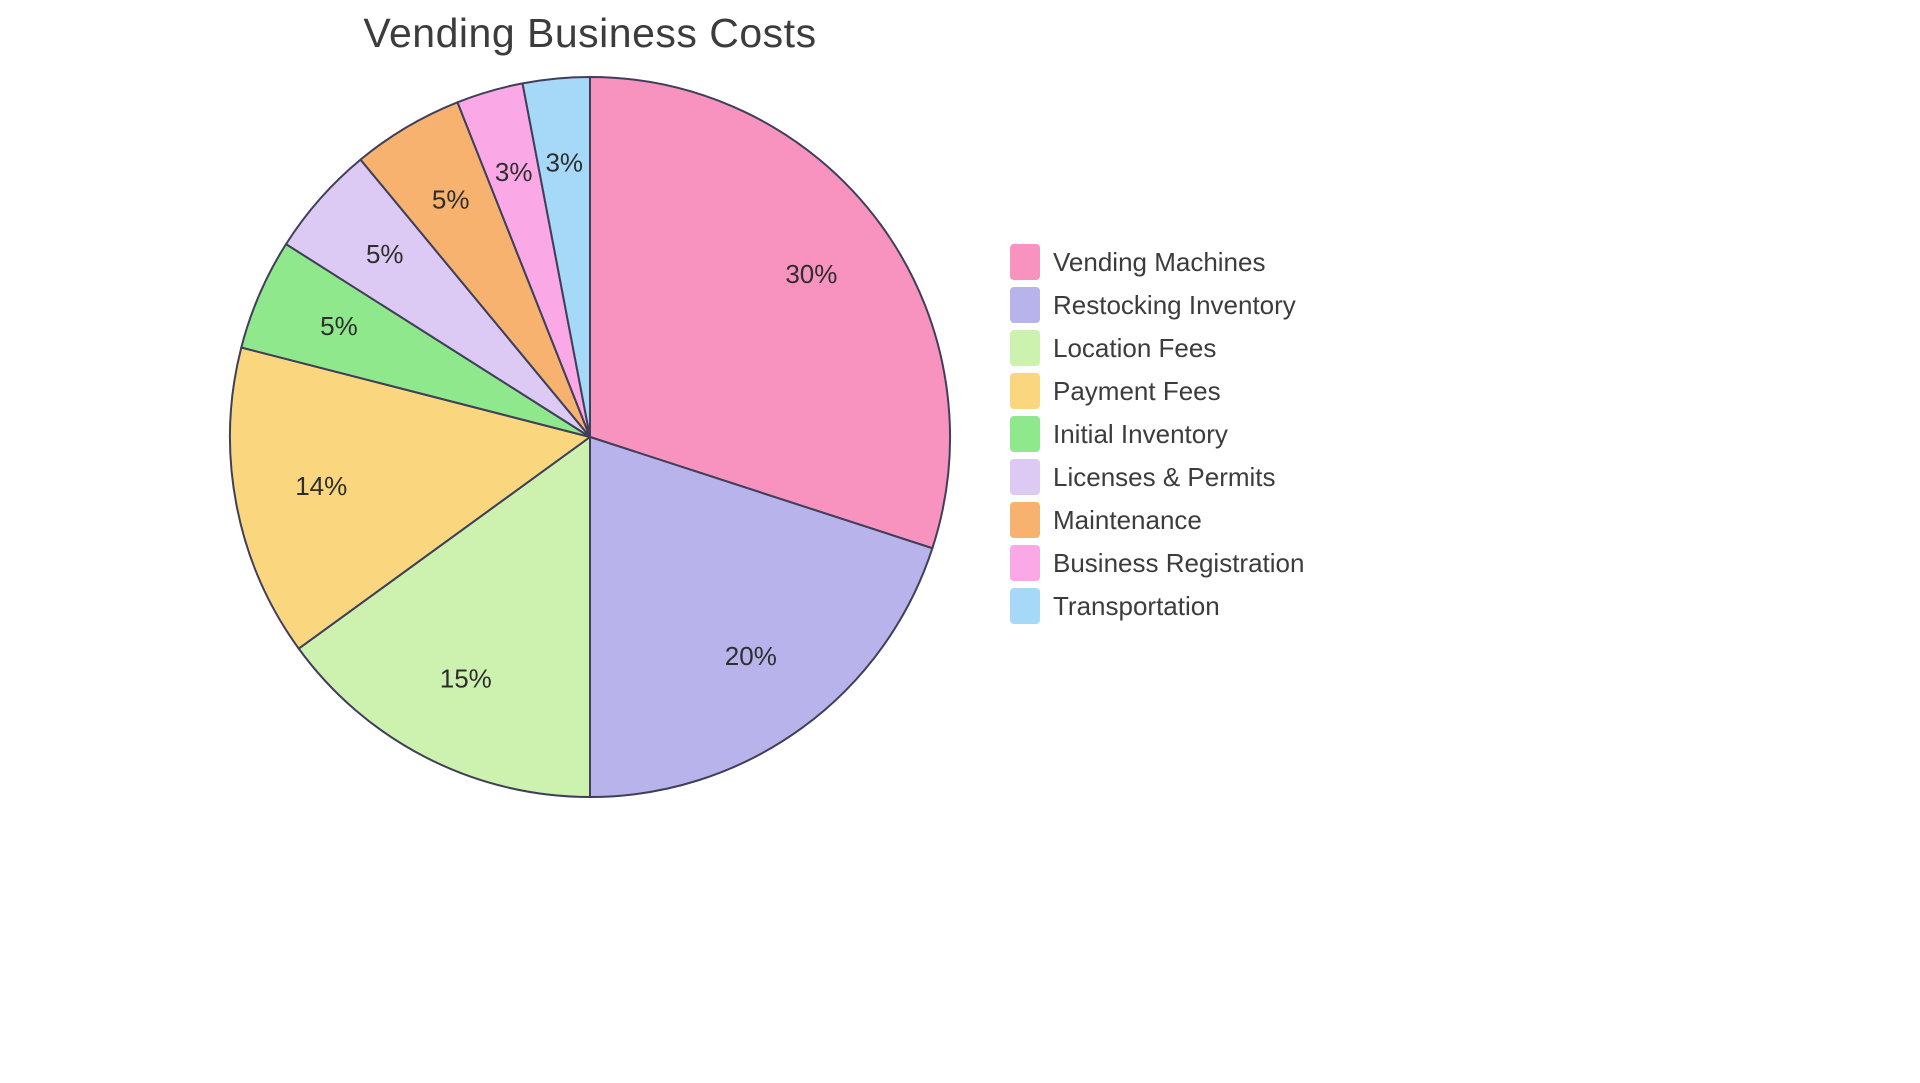  Describe the element at coordinates (1135, 347) in the screenshot. I see `legend-label: Location Fees` at that location.